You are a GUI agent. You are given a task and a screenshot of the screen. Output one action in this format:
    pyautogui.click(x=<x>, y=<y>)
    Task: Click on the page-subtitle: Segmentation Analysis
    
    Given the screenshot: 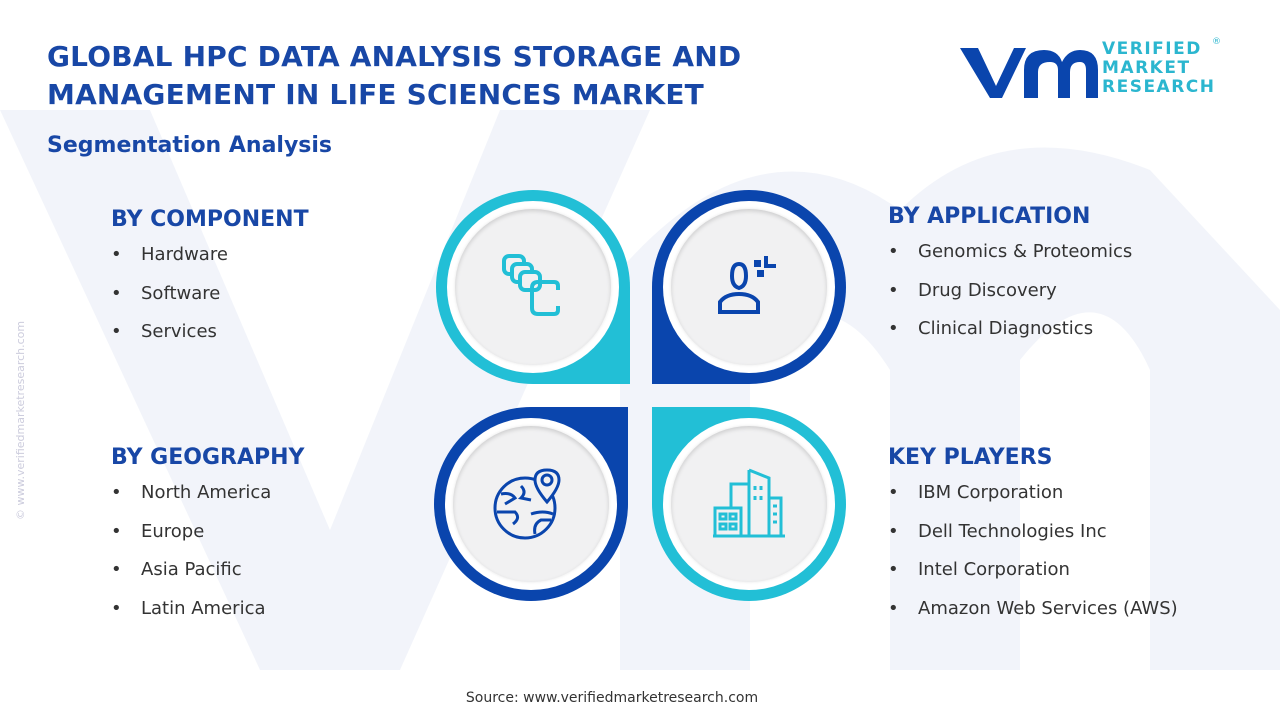 What is the action you would take?
    pyautogui.click(x=190, y=145)
    